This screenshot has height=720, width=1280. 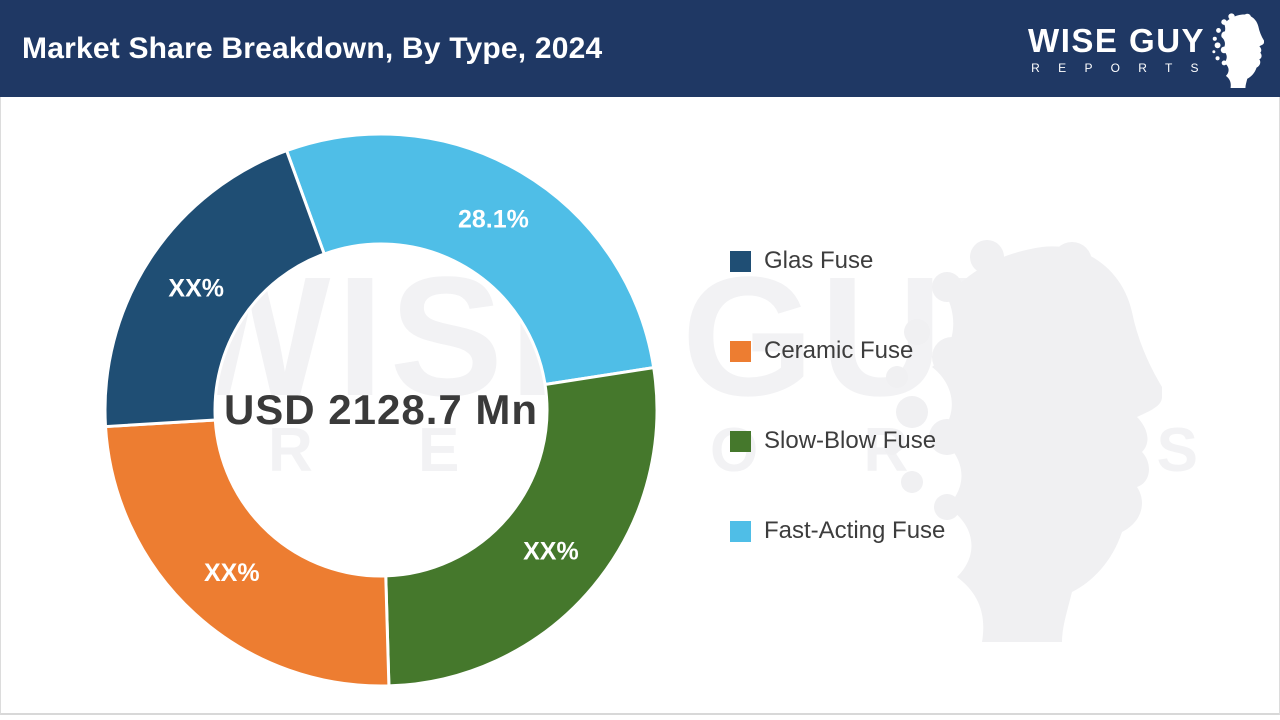 What do you see at coordinates (247, 553) in the screenshot?
I see `donut-segment-ceramic-fuse` at bounding box center [247, 553].